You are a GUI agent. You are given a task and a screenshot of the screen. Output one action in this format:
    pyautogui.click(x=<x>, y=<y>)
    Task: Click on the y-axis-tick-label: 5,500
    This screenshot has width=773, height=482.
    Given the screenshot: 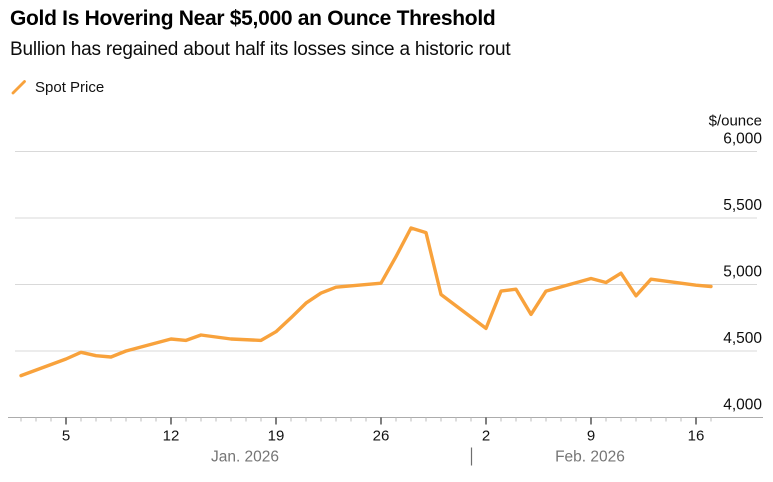 What is the action you would take?
    pyautogui.click(x=742, y=205)
    